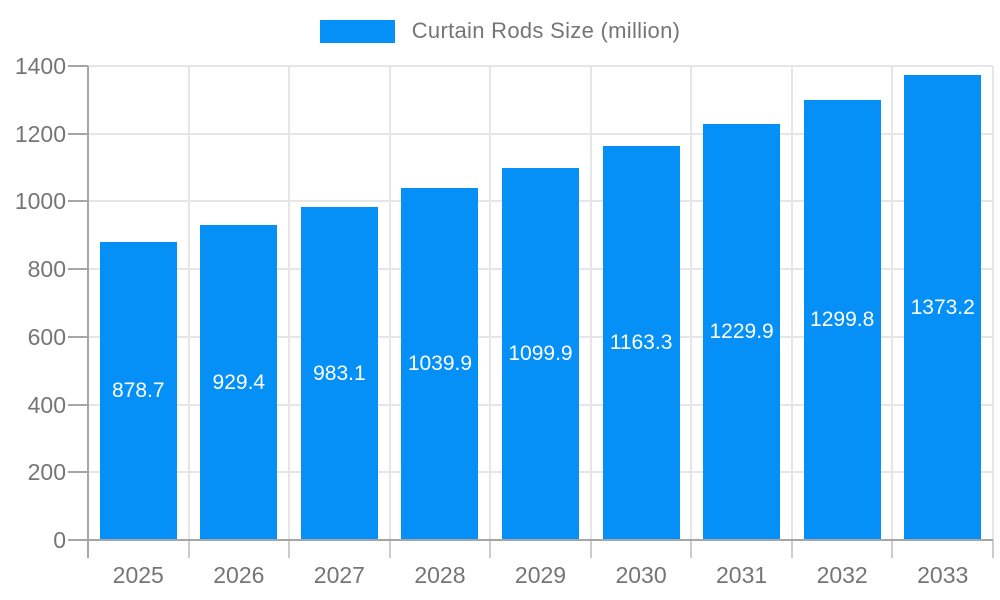  I want to click on y-axis-line, so click(88, 303).